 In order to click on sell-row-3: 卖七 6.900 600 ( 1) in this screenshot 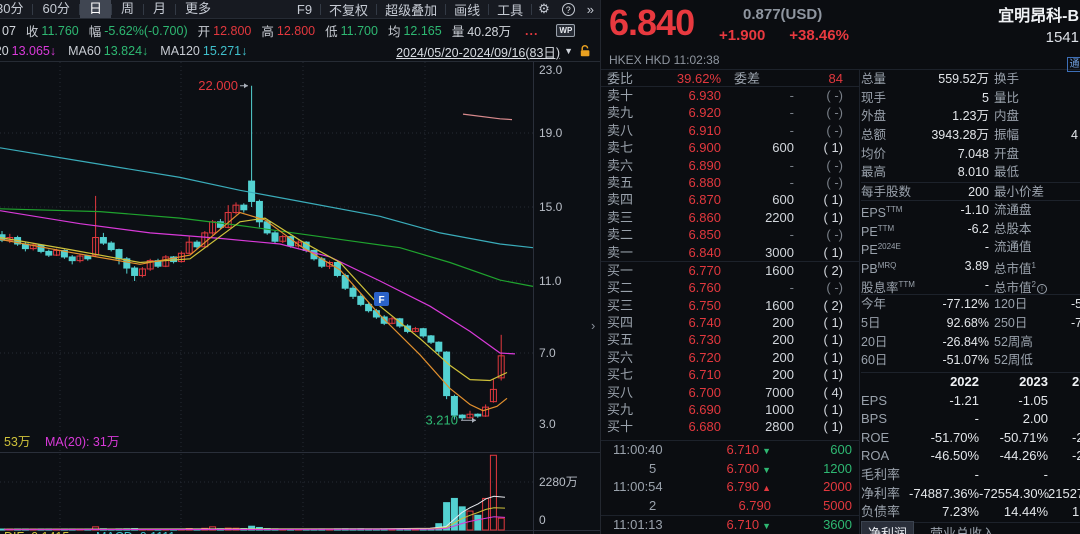, I will do `click(730, 147)`.